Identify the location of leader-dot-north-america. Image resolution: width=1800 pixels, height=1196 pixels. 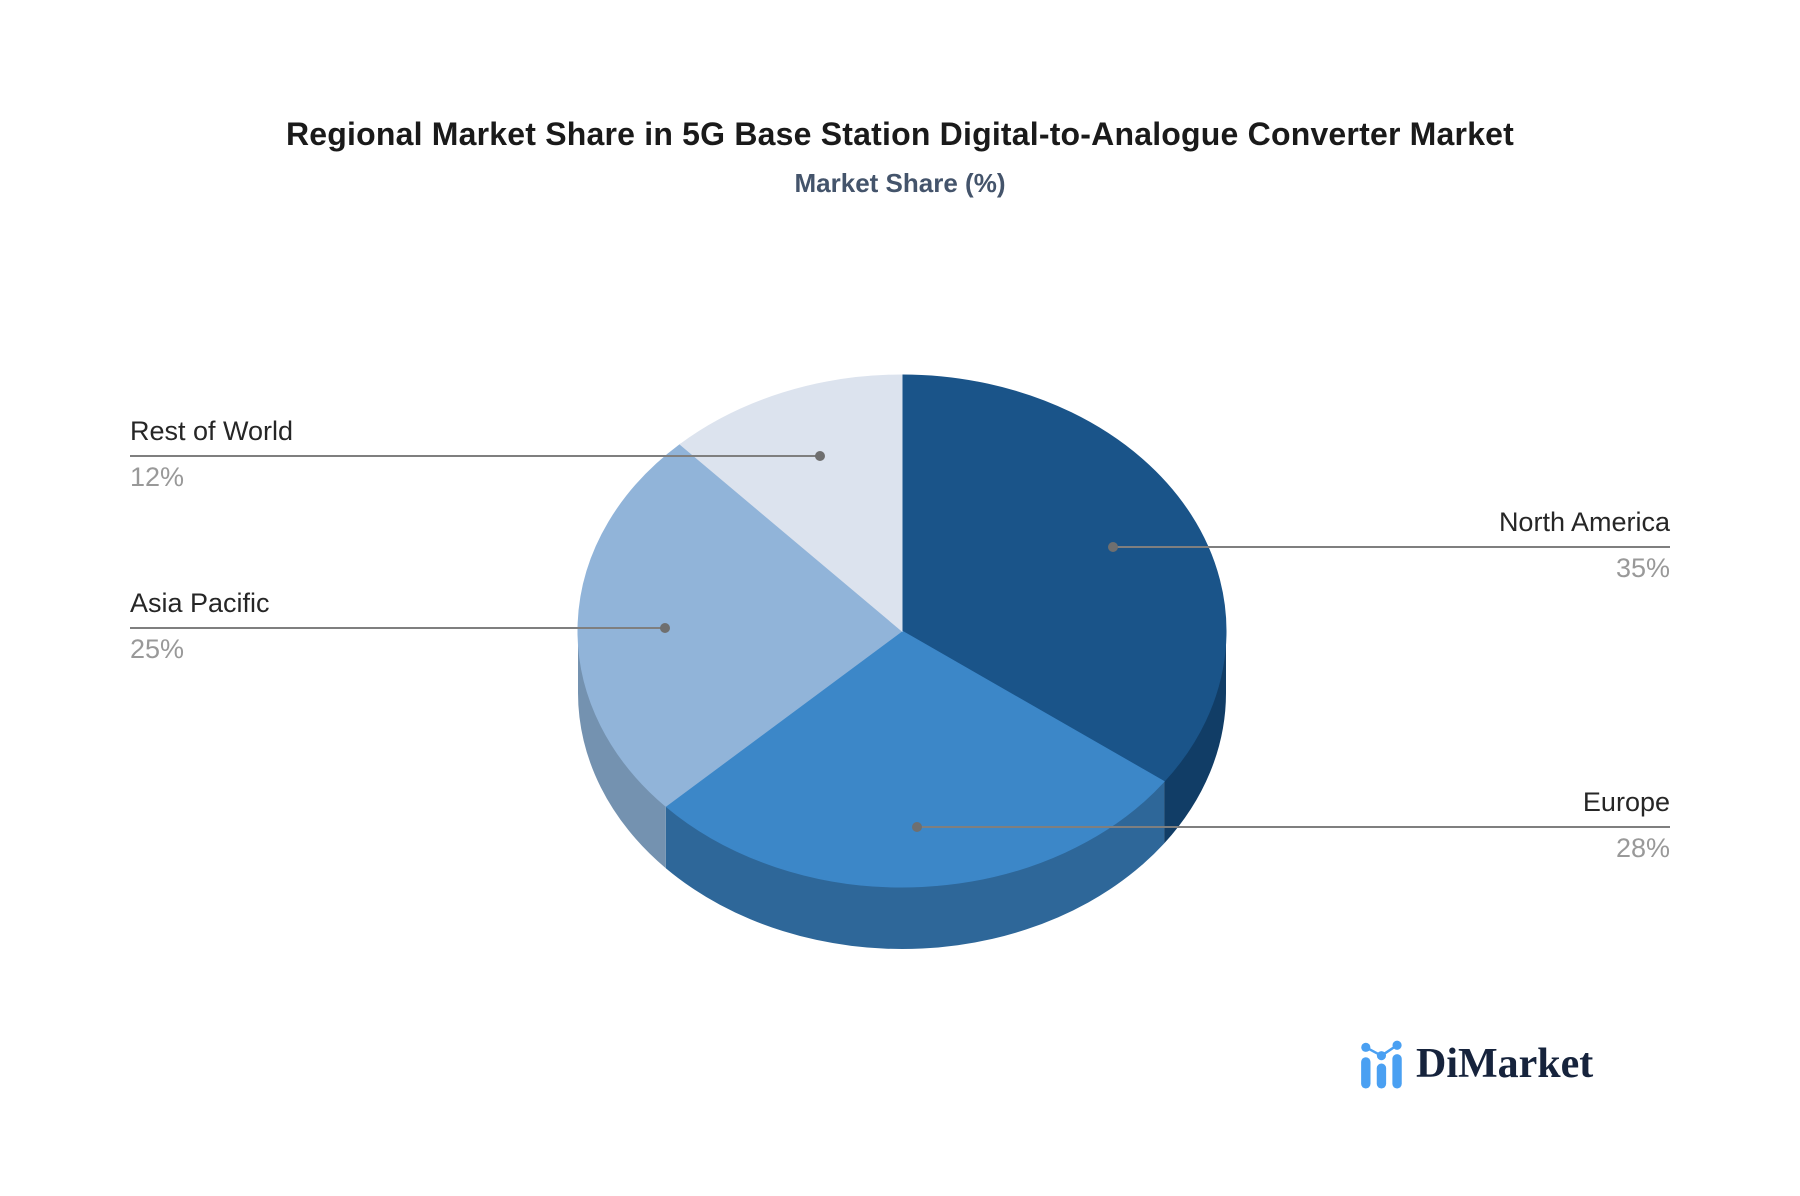
(1113, 547).